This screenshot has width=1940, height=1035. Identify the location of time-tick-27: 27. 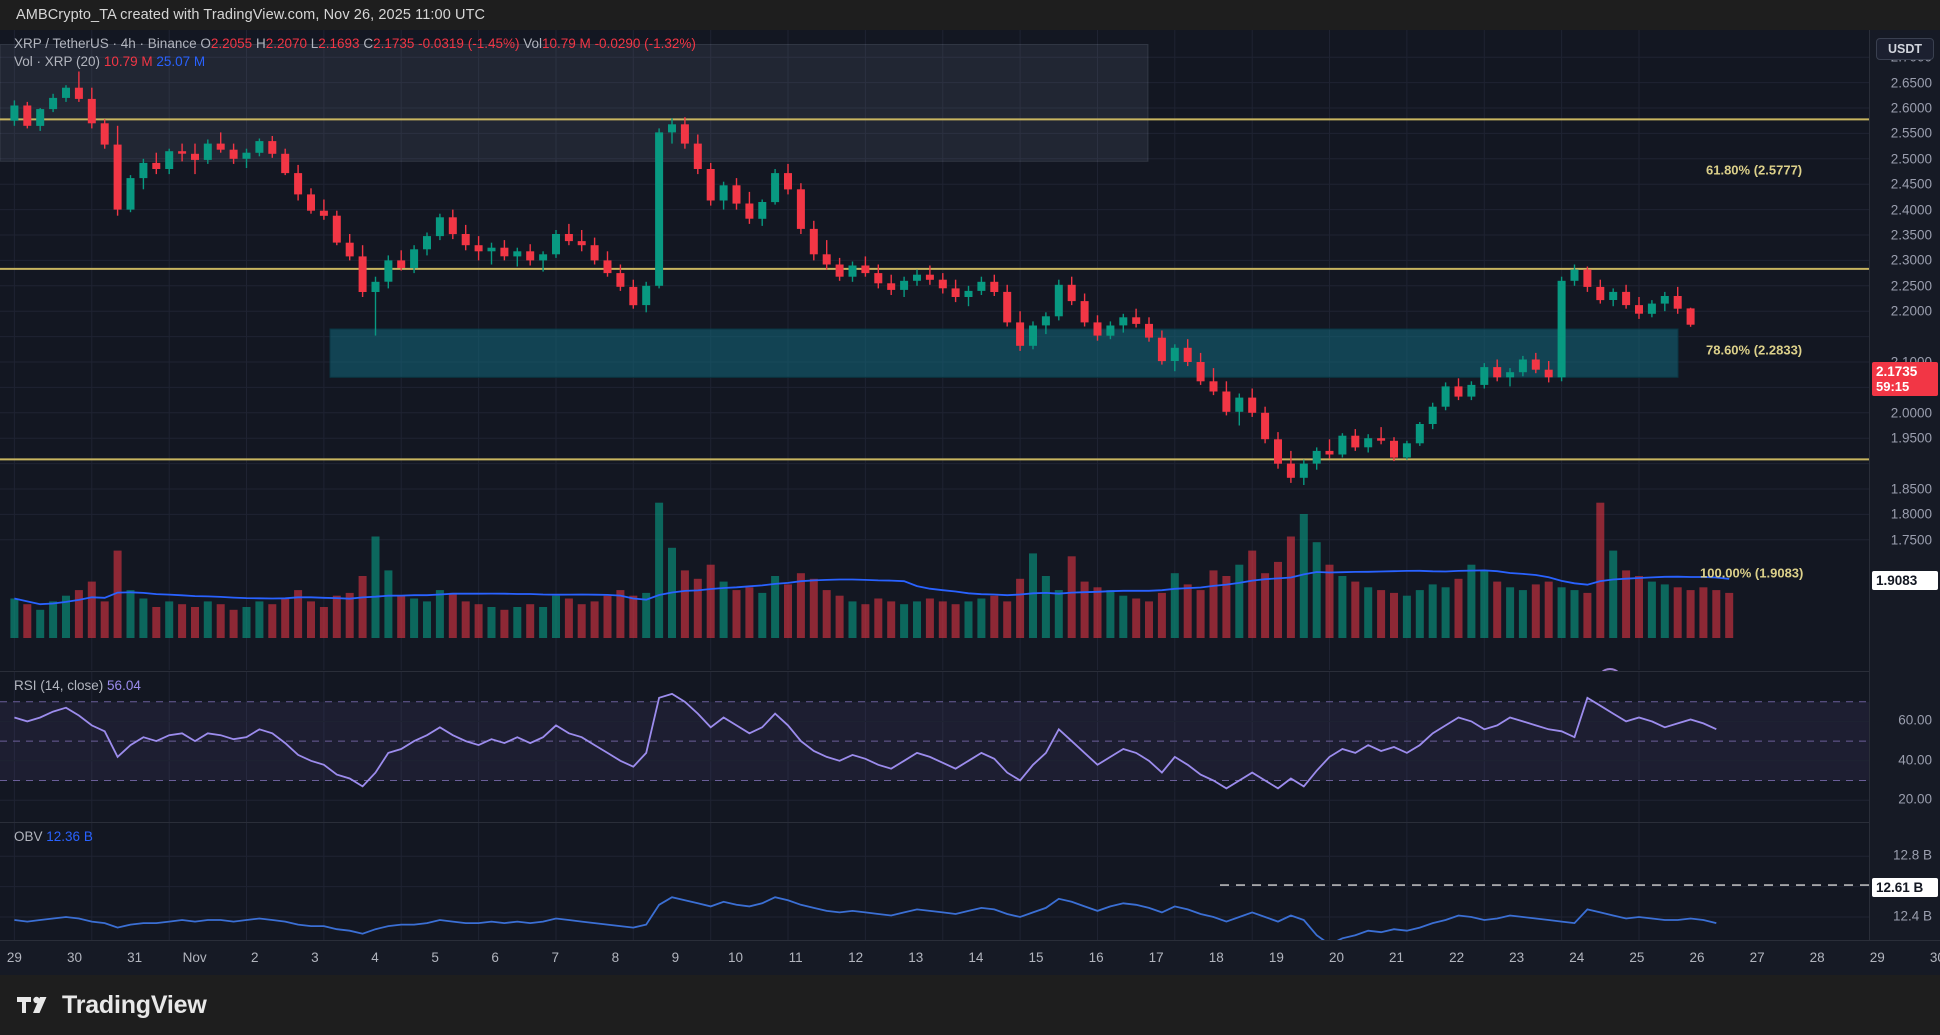
(1757, 957).